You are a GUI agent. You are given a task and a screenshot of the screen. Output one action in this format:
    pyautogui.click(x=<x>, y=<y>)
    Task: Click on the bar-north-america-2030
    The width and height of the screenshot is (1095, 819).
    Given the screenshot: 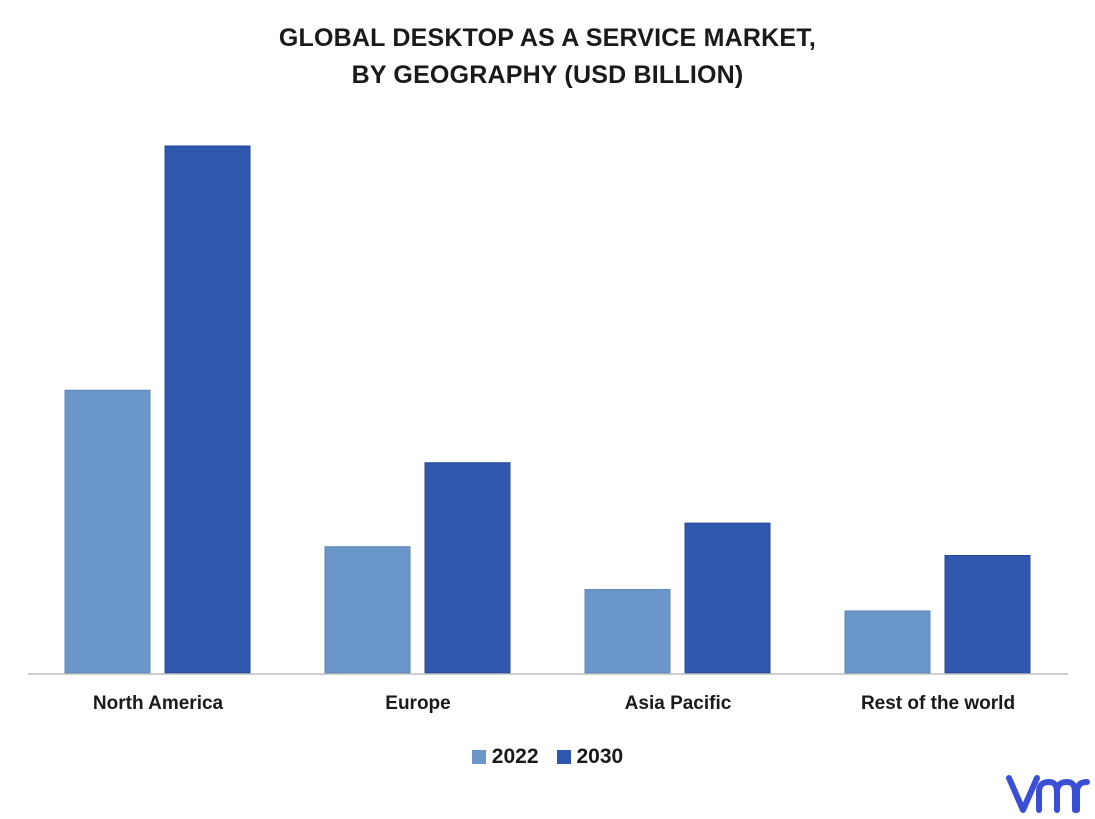 What is the action you would take?
    pyautogui.click(x=207, y=409)
    